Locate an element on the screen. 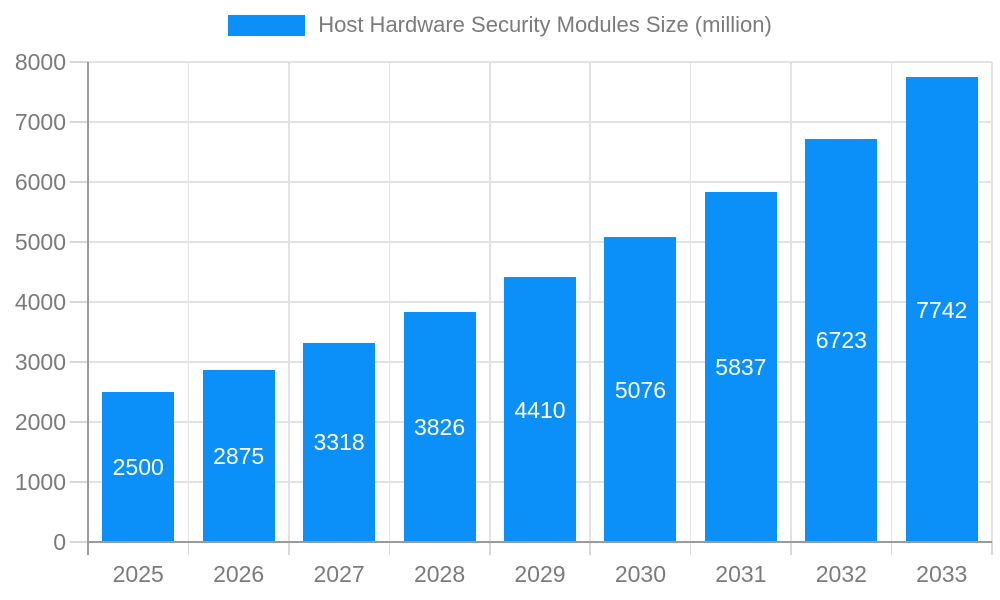 The height and width of the screenshot is (600, 1000). bar-value-label: 2500 is located at coordinates (138, 467).